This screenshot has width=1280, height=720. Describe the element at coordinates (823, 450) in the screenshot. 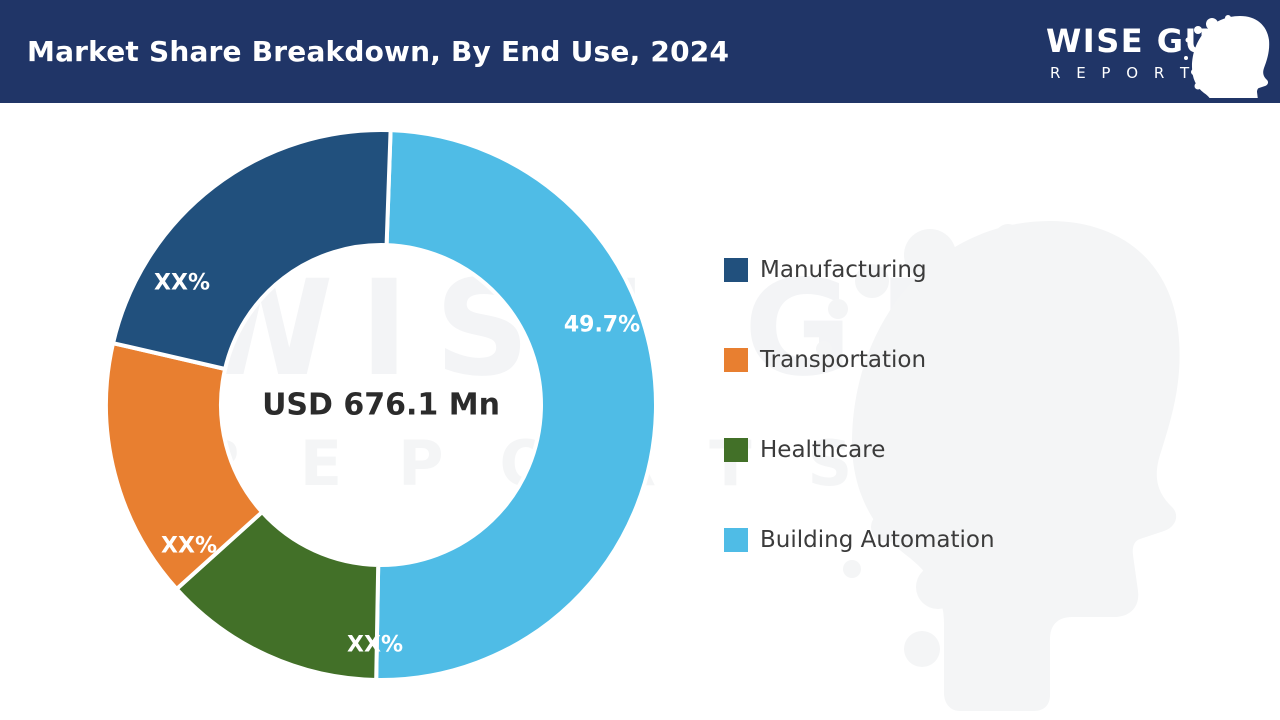

I see `legend-item-label: Healthcare` at that location.